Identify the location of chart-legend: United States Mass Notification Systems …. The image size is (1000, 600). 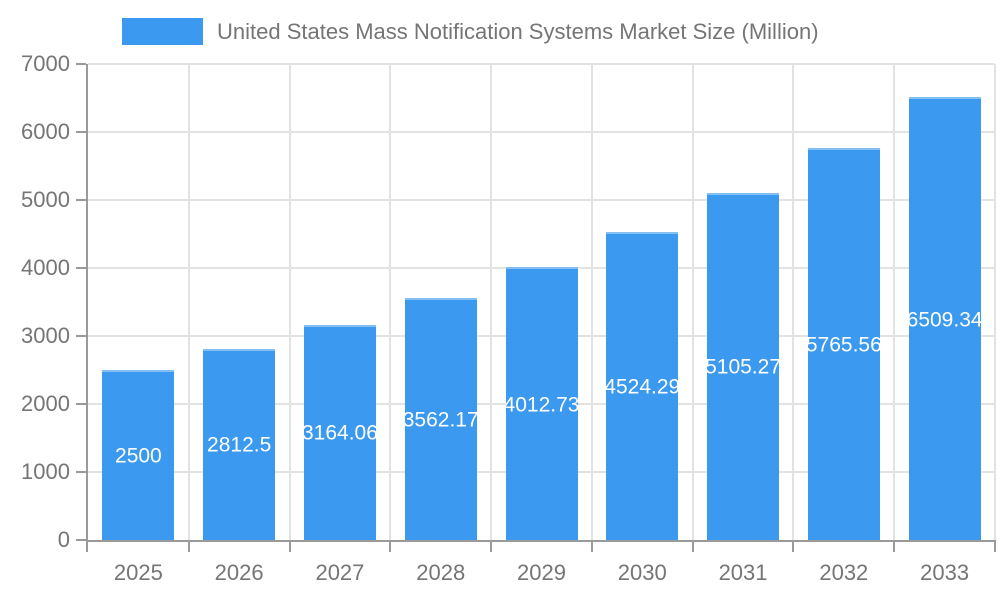
(470, 31).